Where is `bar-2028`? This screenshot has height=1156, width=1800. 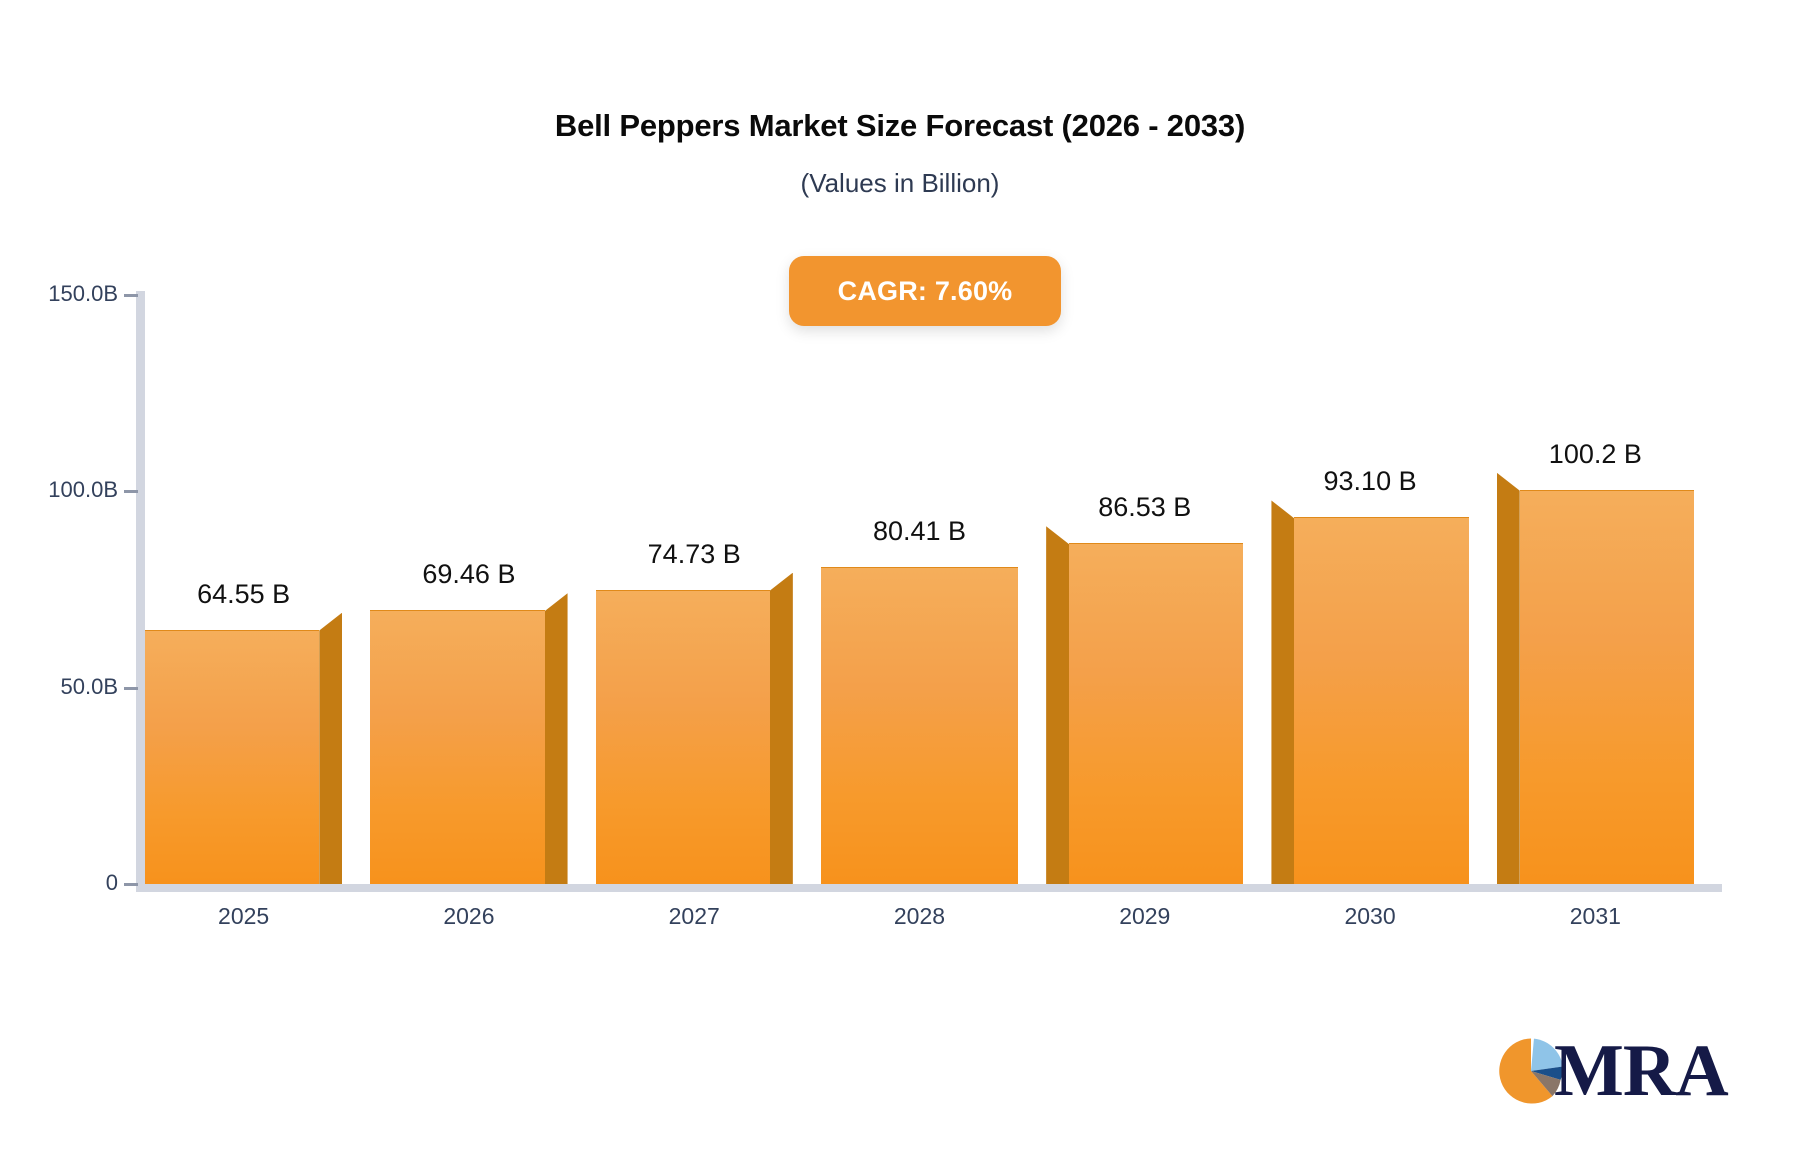
bar-2028 is located at coordinates (919, 725).